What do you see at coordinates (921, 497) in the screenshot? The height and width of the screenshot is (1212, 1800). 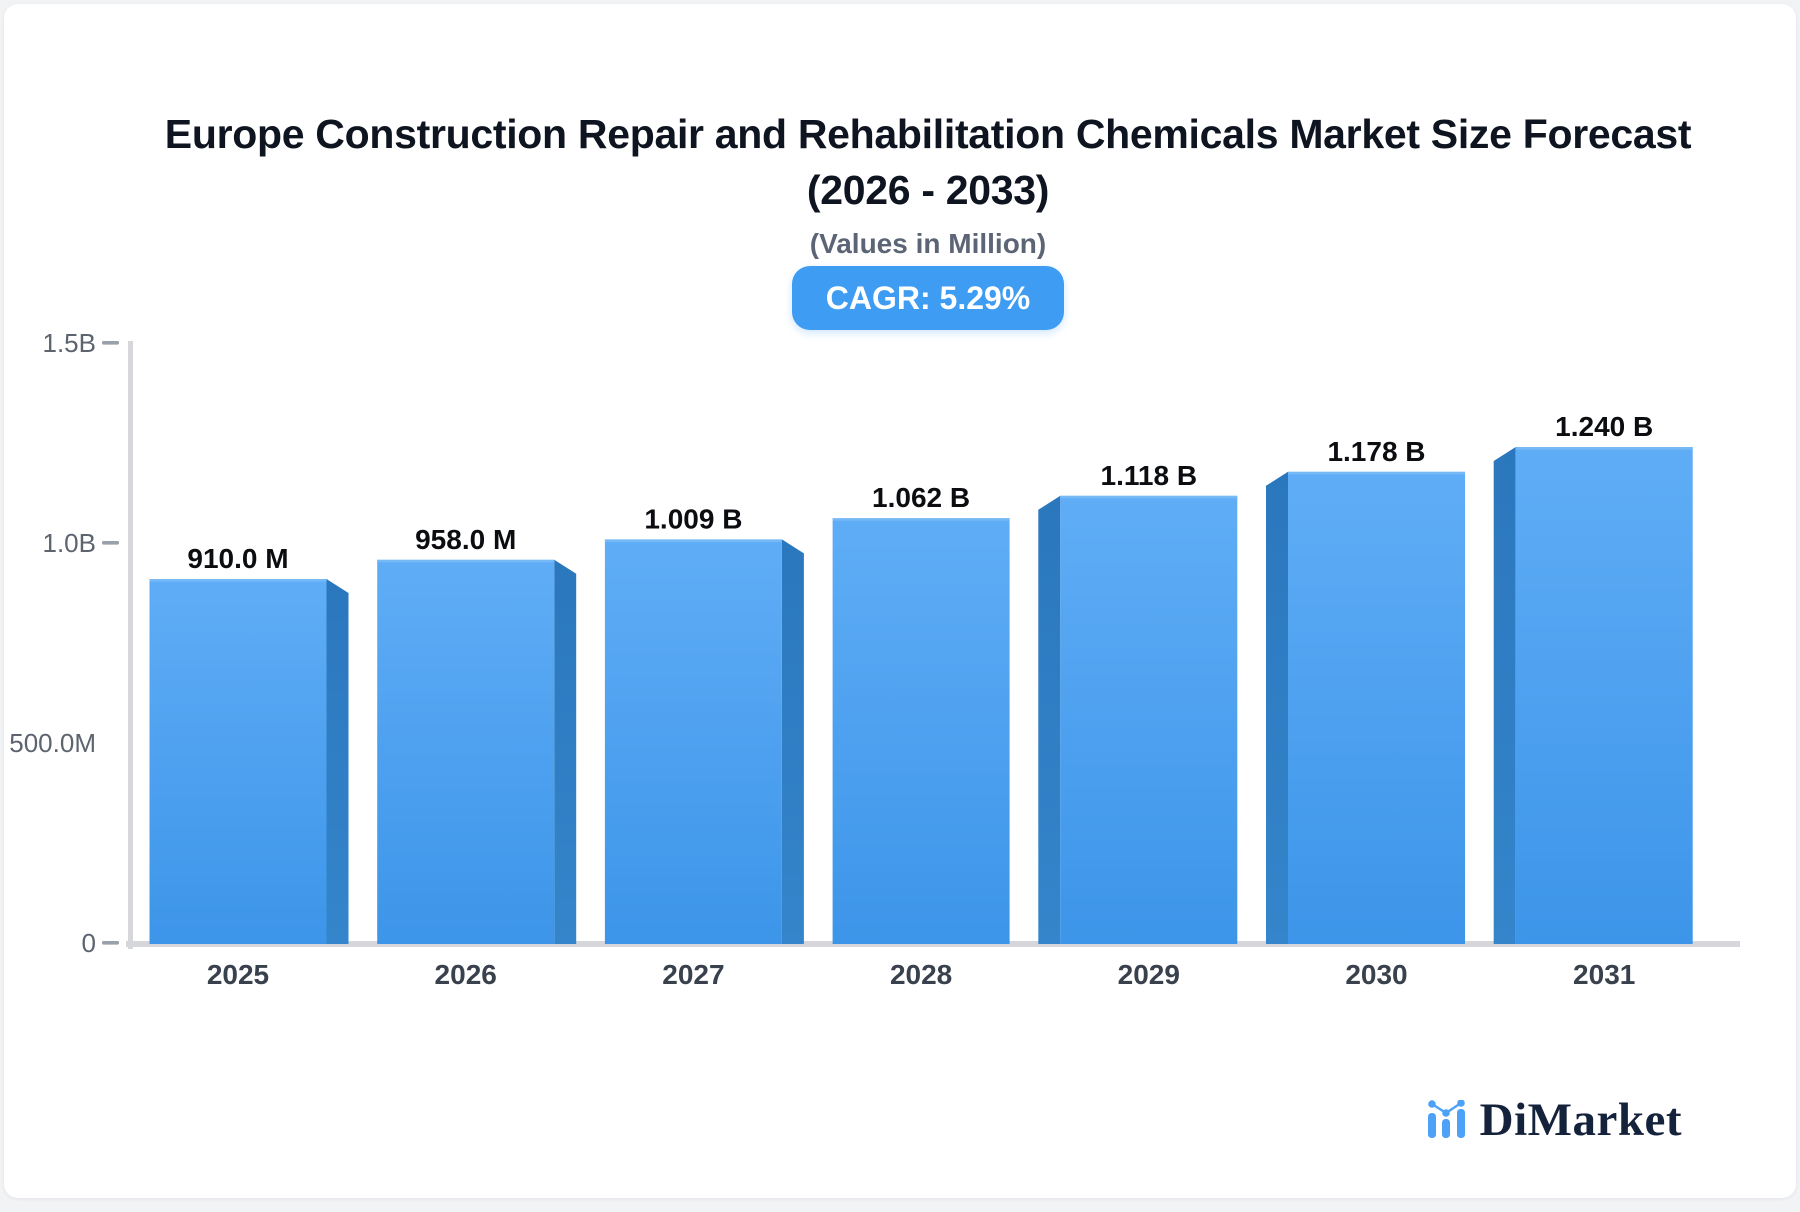 I see `value-label-2028: 1.062 B` at bounding box center [921, 497].